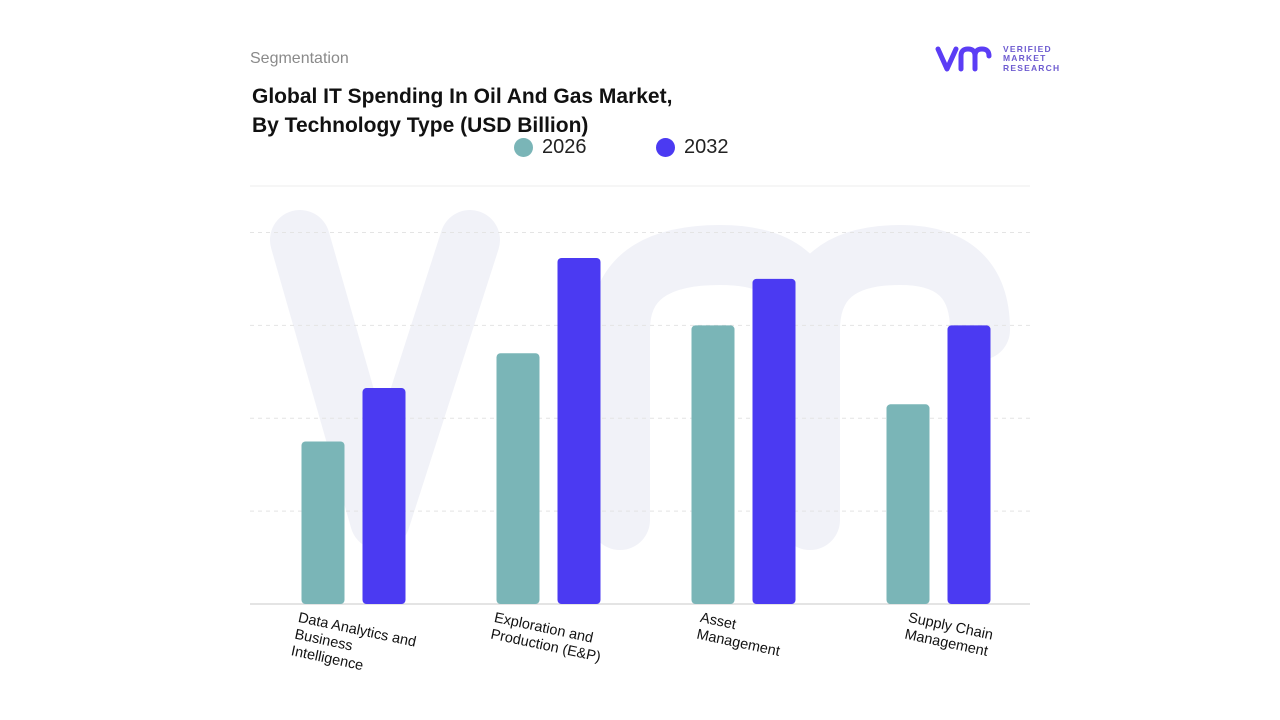 The width and height of the screenshot is (1280, 720). Describe the element at coordinates (299, 58) in the screenshot. I see `segment-label: Segmentation` at that location.